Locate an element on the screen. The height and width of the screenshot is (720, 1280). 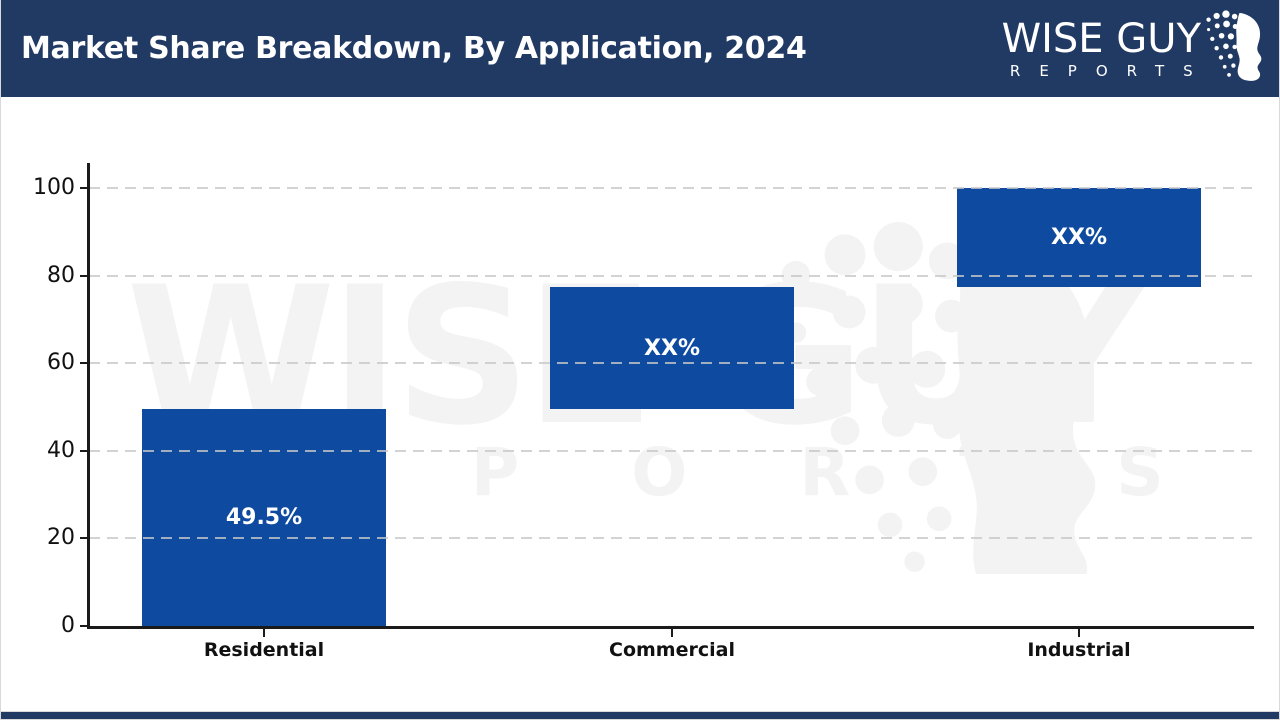
bar-value-label: 49.5% is located at coordinates (264, 518).